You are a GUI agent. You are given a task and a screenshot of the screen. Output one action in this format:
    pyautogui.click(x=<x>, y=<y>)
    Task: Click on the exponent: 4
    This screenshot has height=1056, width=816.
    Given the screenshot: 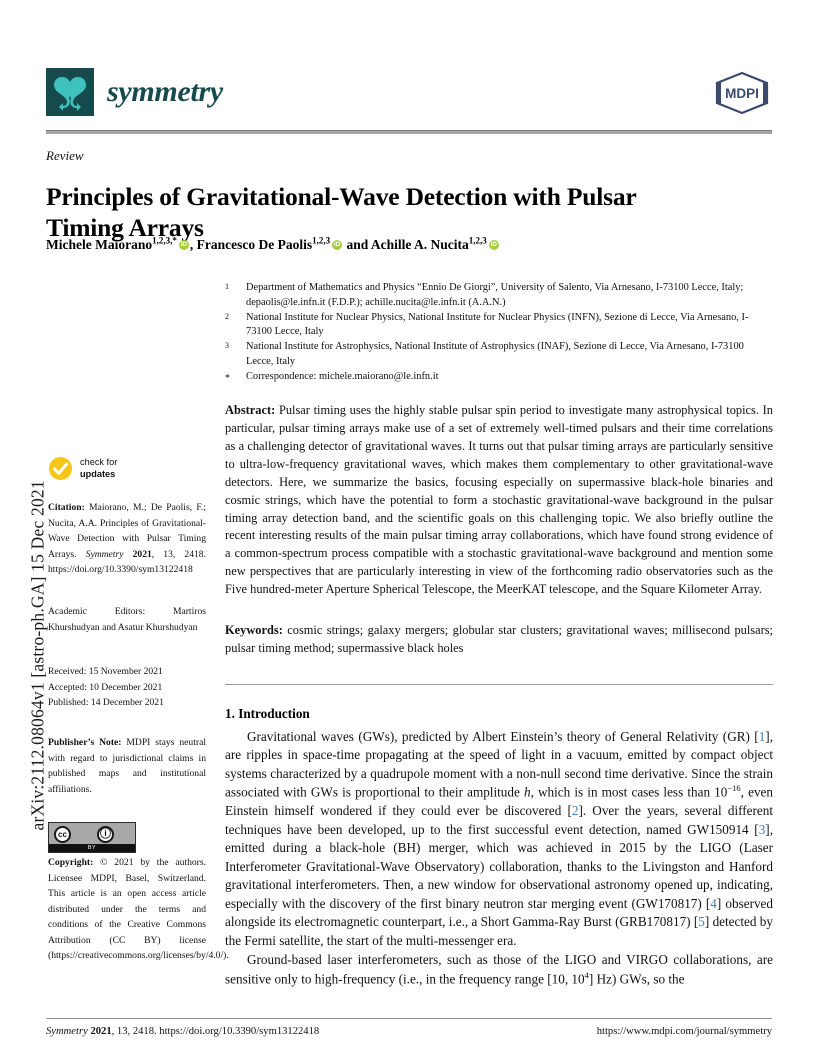 What is the action you would take?
    pyautogui.click(x=586, y=974)
    